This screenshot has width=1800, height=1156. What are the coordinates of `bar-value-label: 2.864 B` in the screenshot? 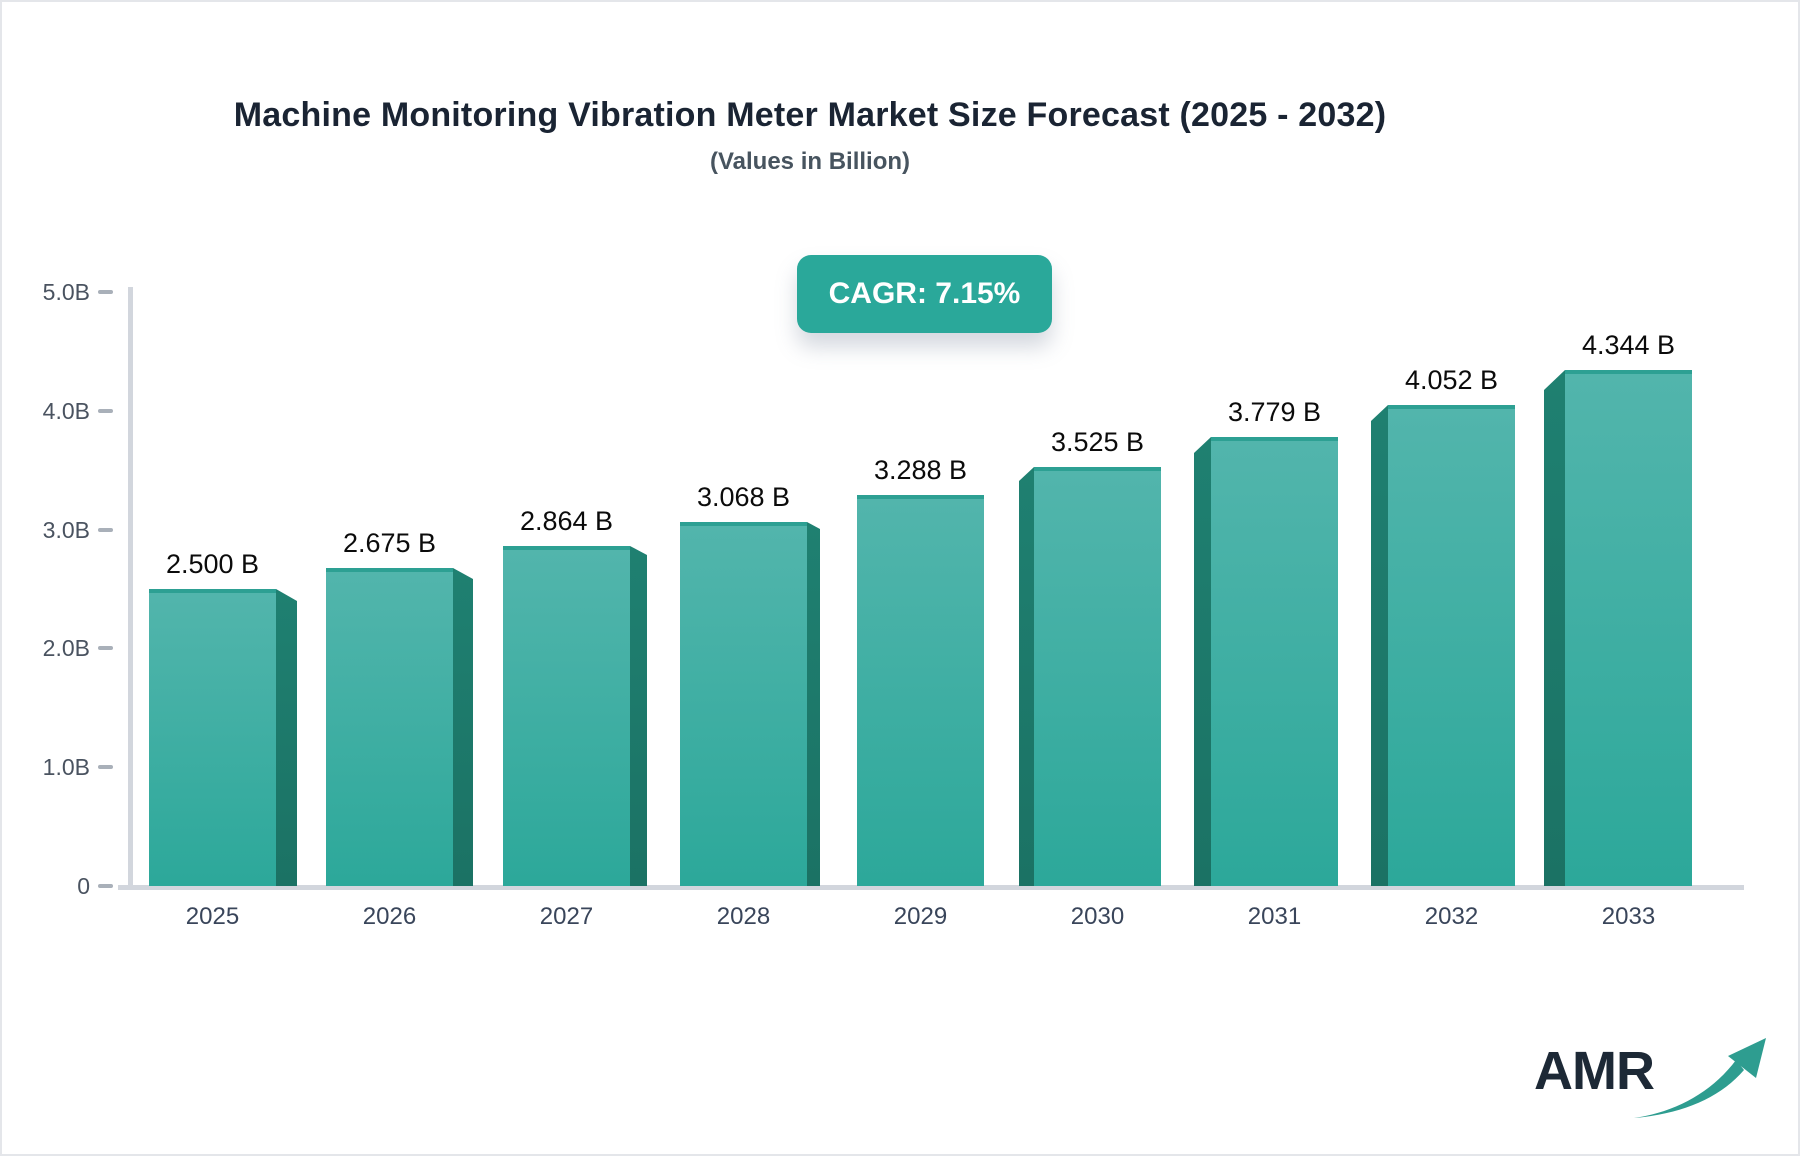 It's located at (566, 521).